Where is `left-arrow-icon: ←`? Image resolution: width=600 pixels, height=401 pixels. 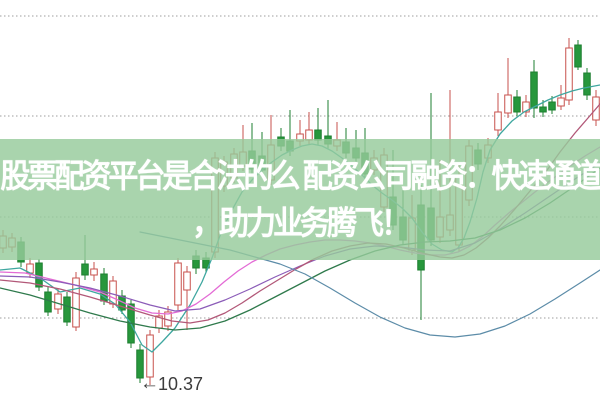 left-arrow-icon: ← is located at coordinates (149, 383).